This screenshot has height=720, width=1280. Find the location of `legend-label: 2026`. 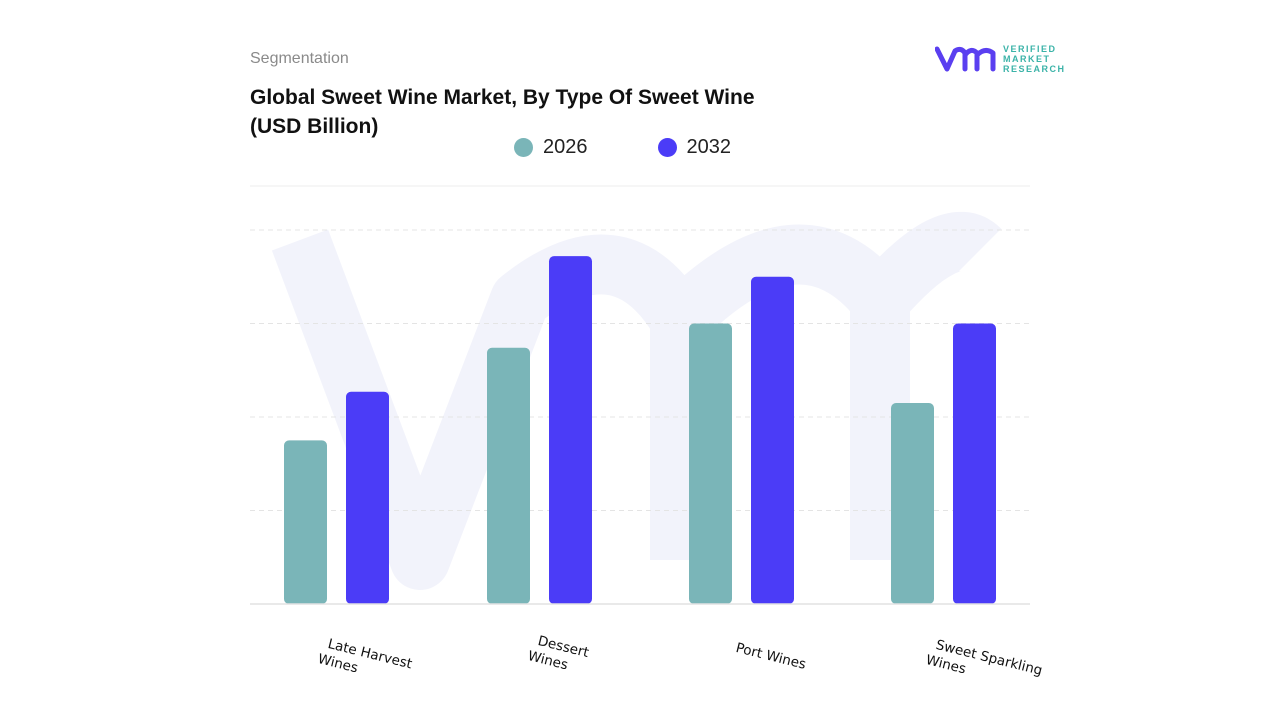

legend-label: 2026 is located at coordinates (565, 147).